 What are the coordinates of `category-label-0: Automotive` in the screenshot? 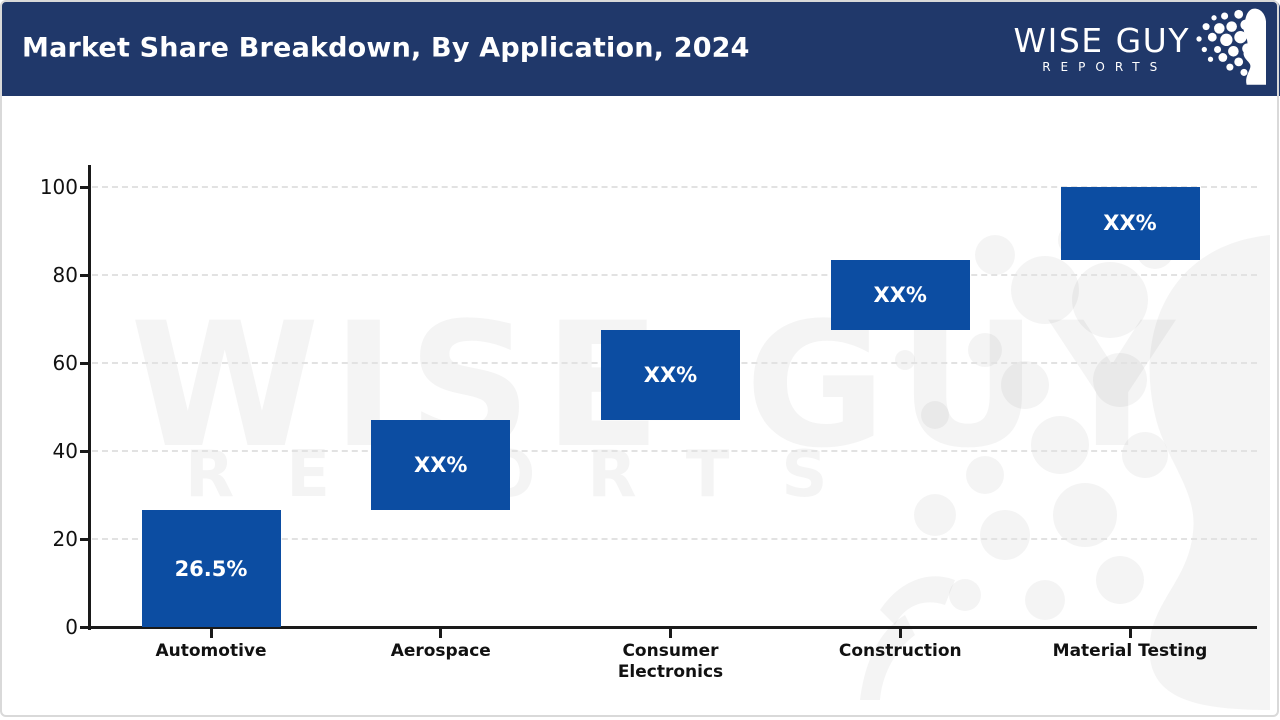 It's located at (211, 651).